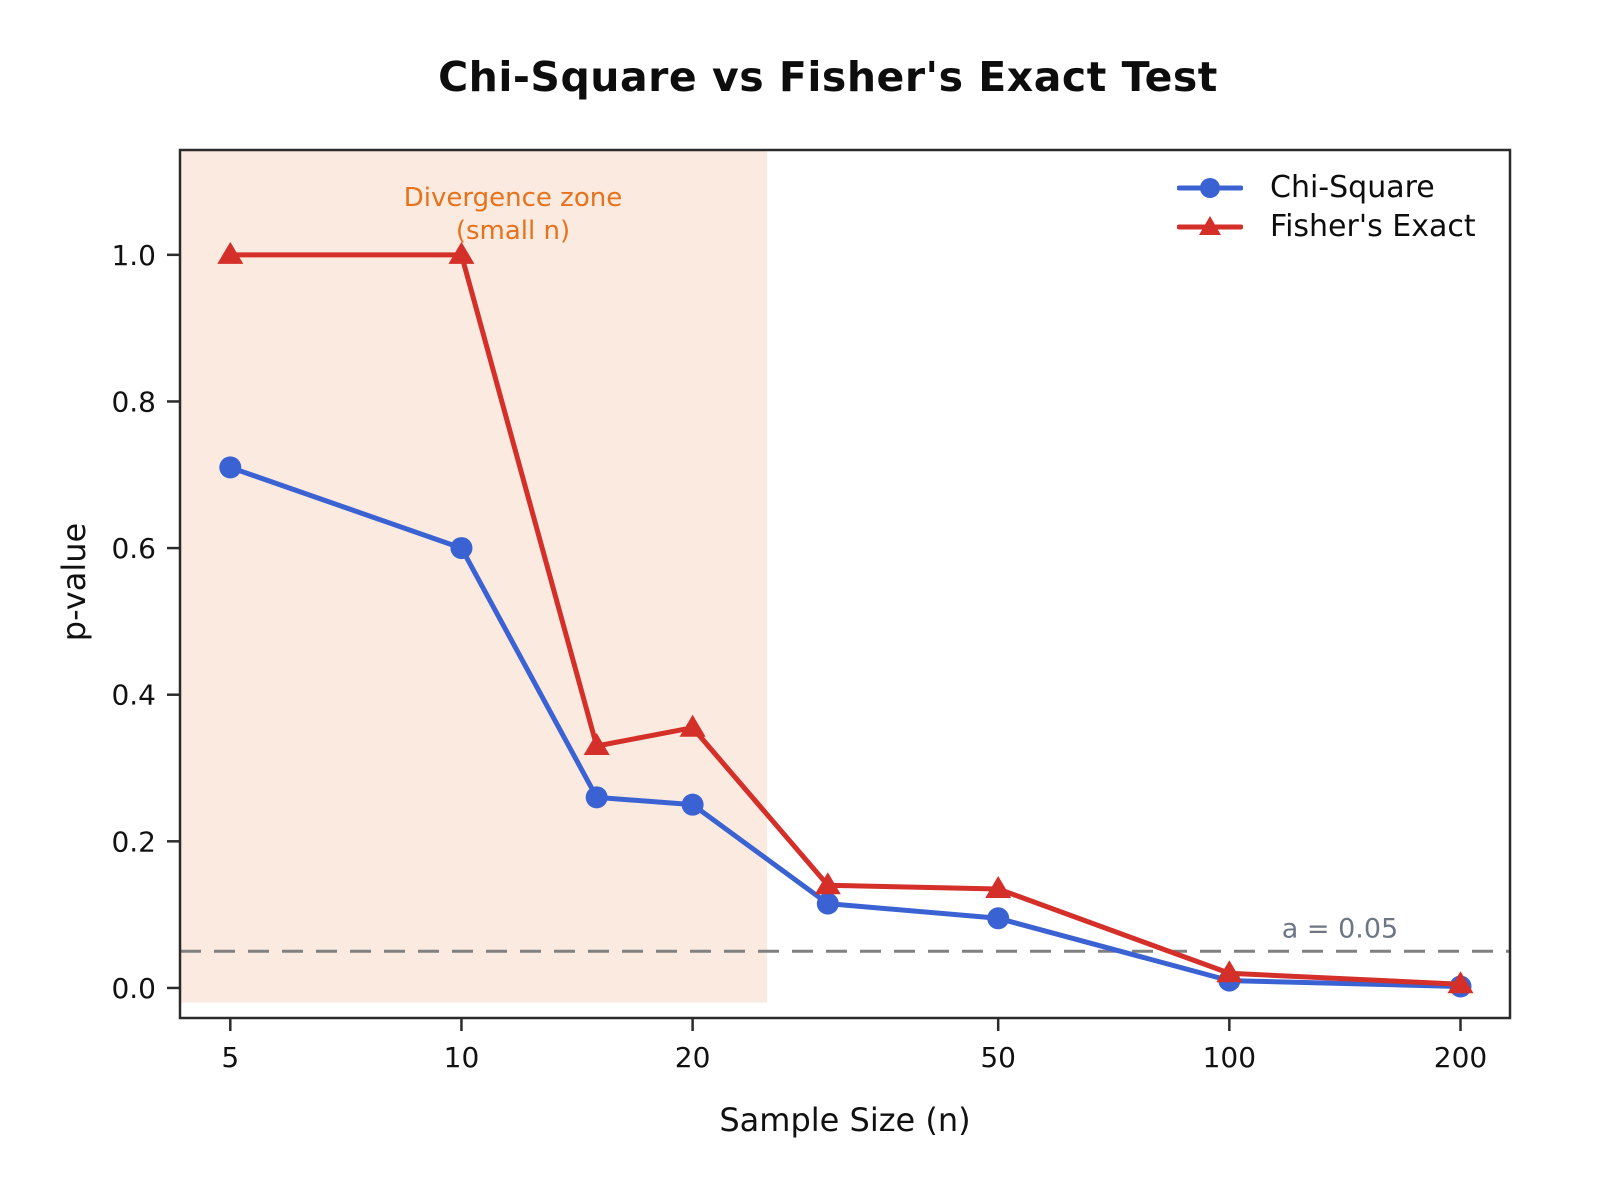 Image resolution: width=1600 pixels, height=1200 pixels. I want to click on divergence-zone-annotation: Divergence zone (small n), so click(513, 215).